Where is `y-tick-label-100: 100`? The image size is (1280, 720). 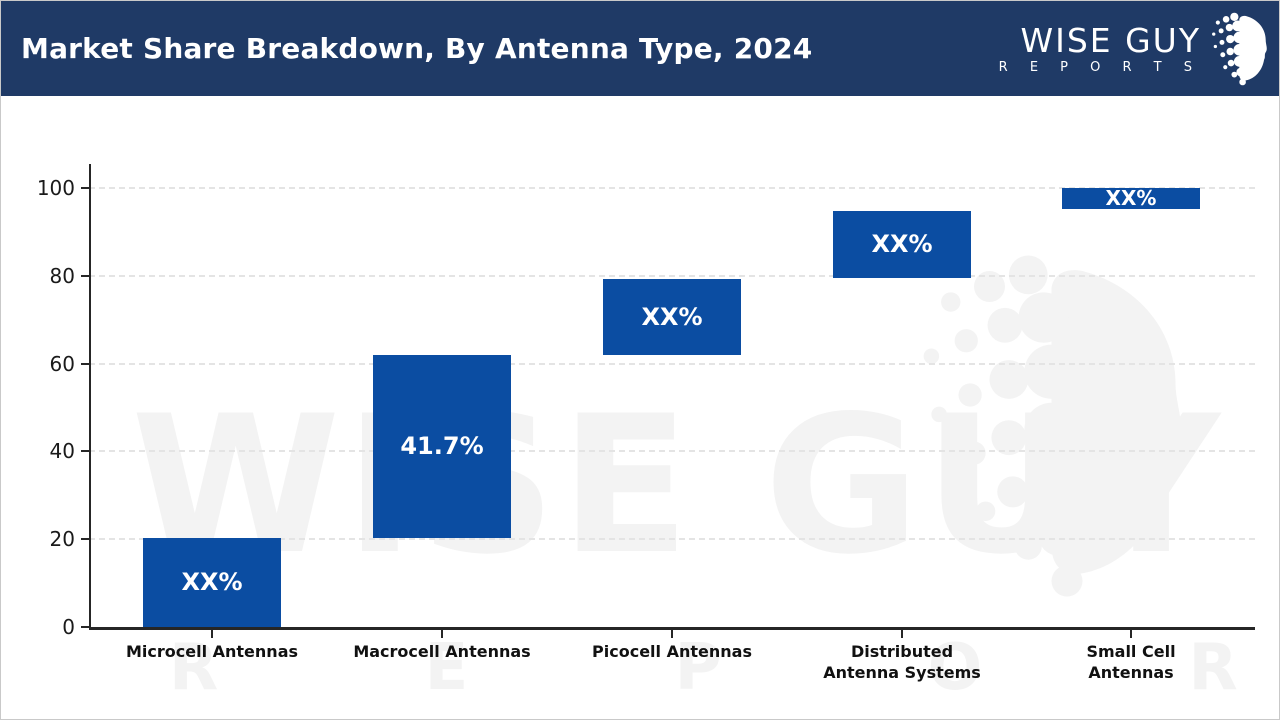 y-tick-label-100: 100 is located at coordinates (55, 188).